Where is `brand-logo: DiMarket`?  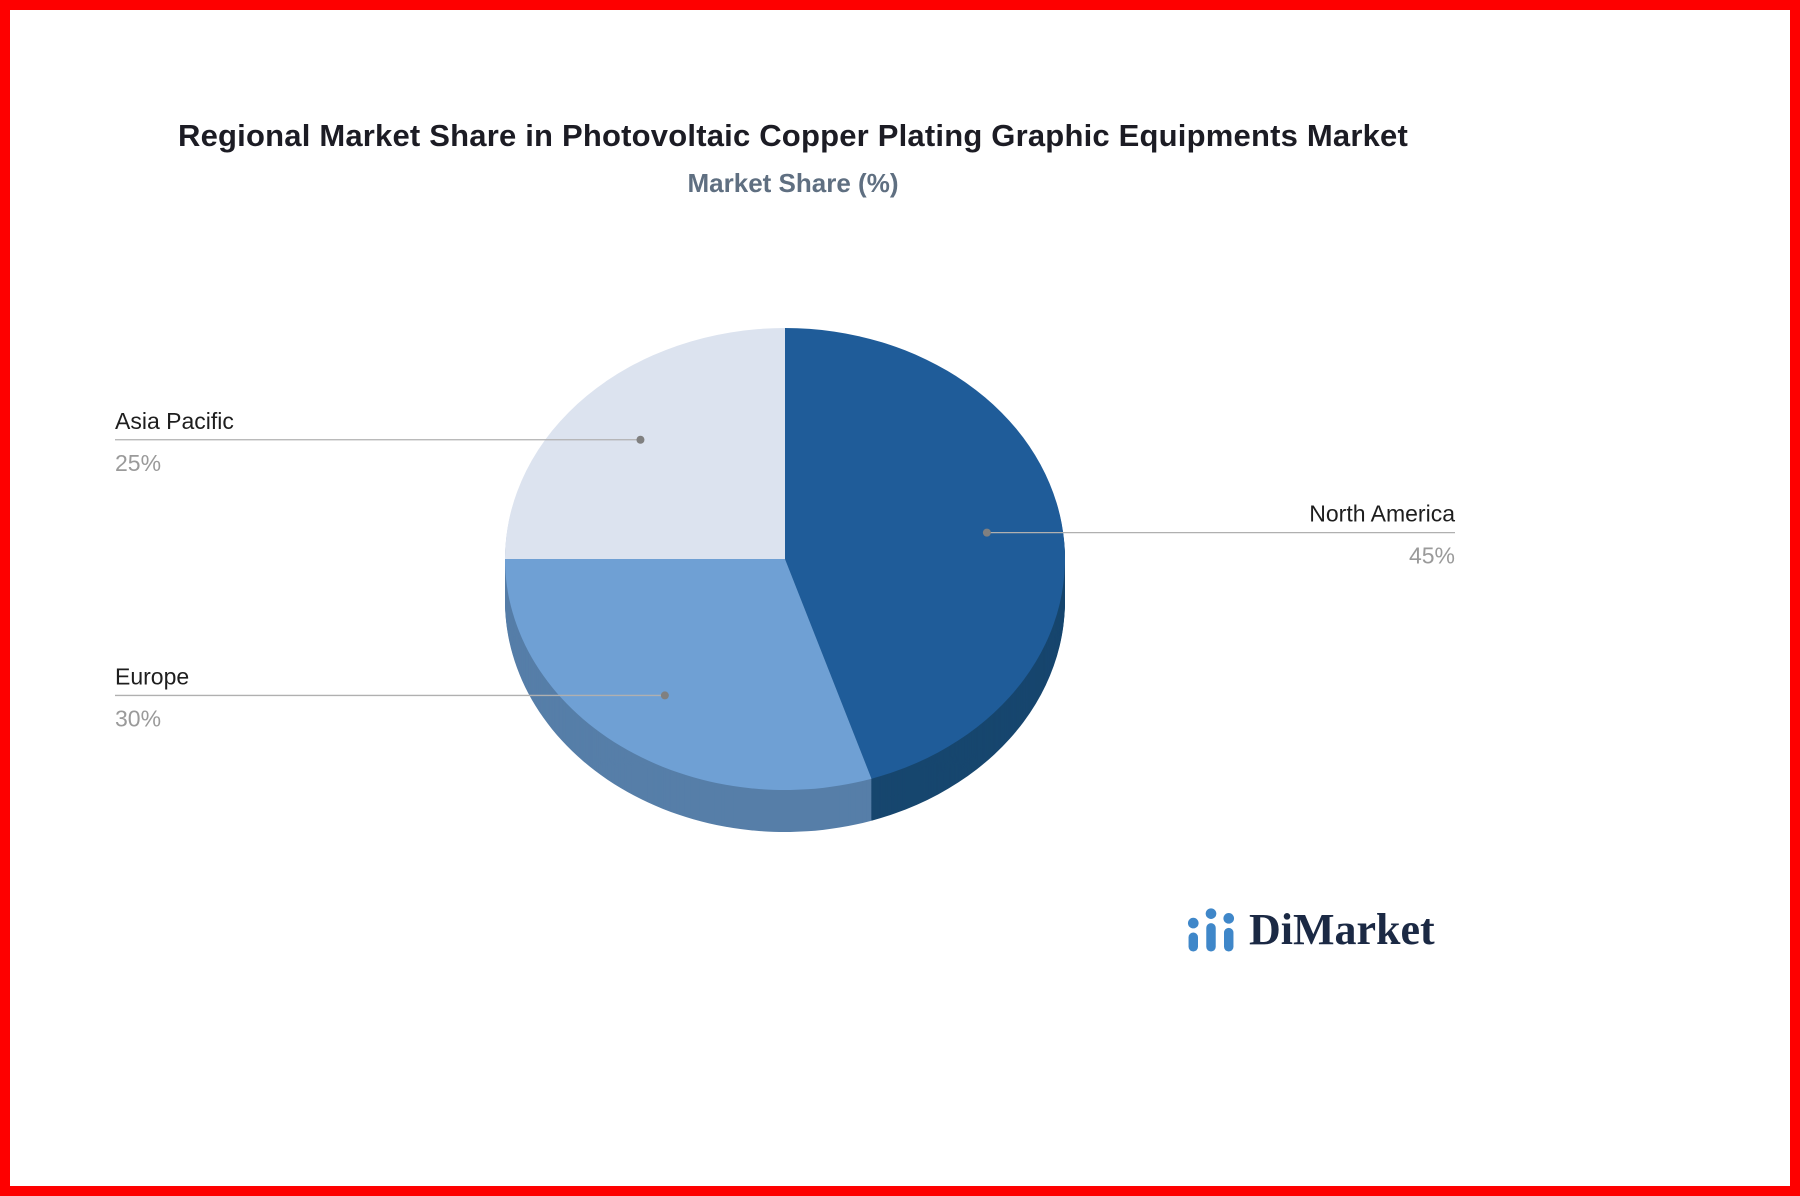 brand-logo: DiMarket is located at coordinates (1310, 929).